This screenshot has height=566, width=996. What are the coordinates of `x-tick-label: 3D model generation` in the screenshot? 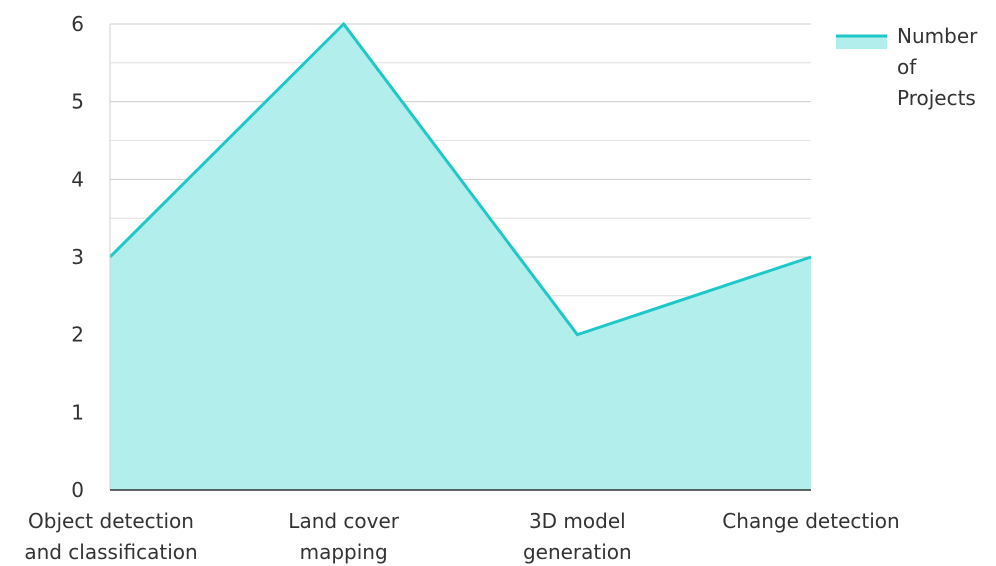 It's located at (577, 536).